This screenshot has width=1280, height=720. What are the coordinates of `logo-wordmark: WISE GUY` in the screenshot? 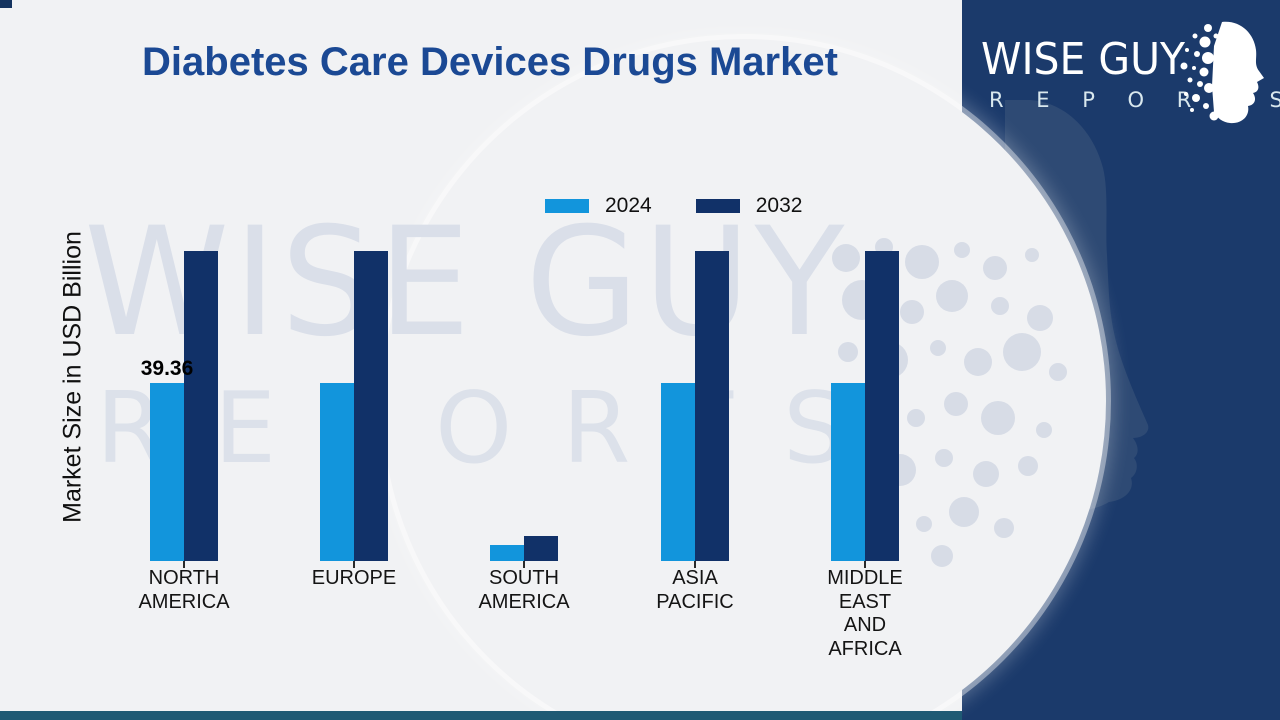 It's located at (1083, 59).